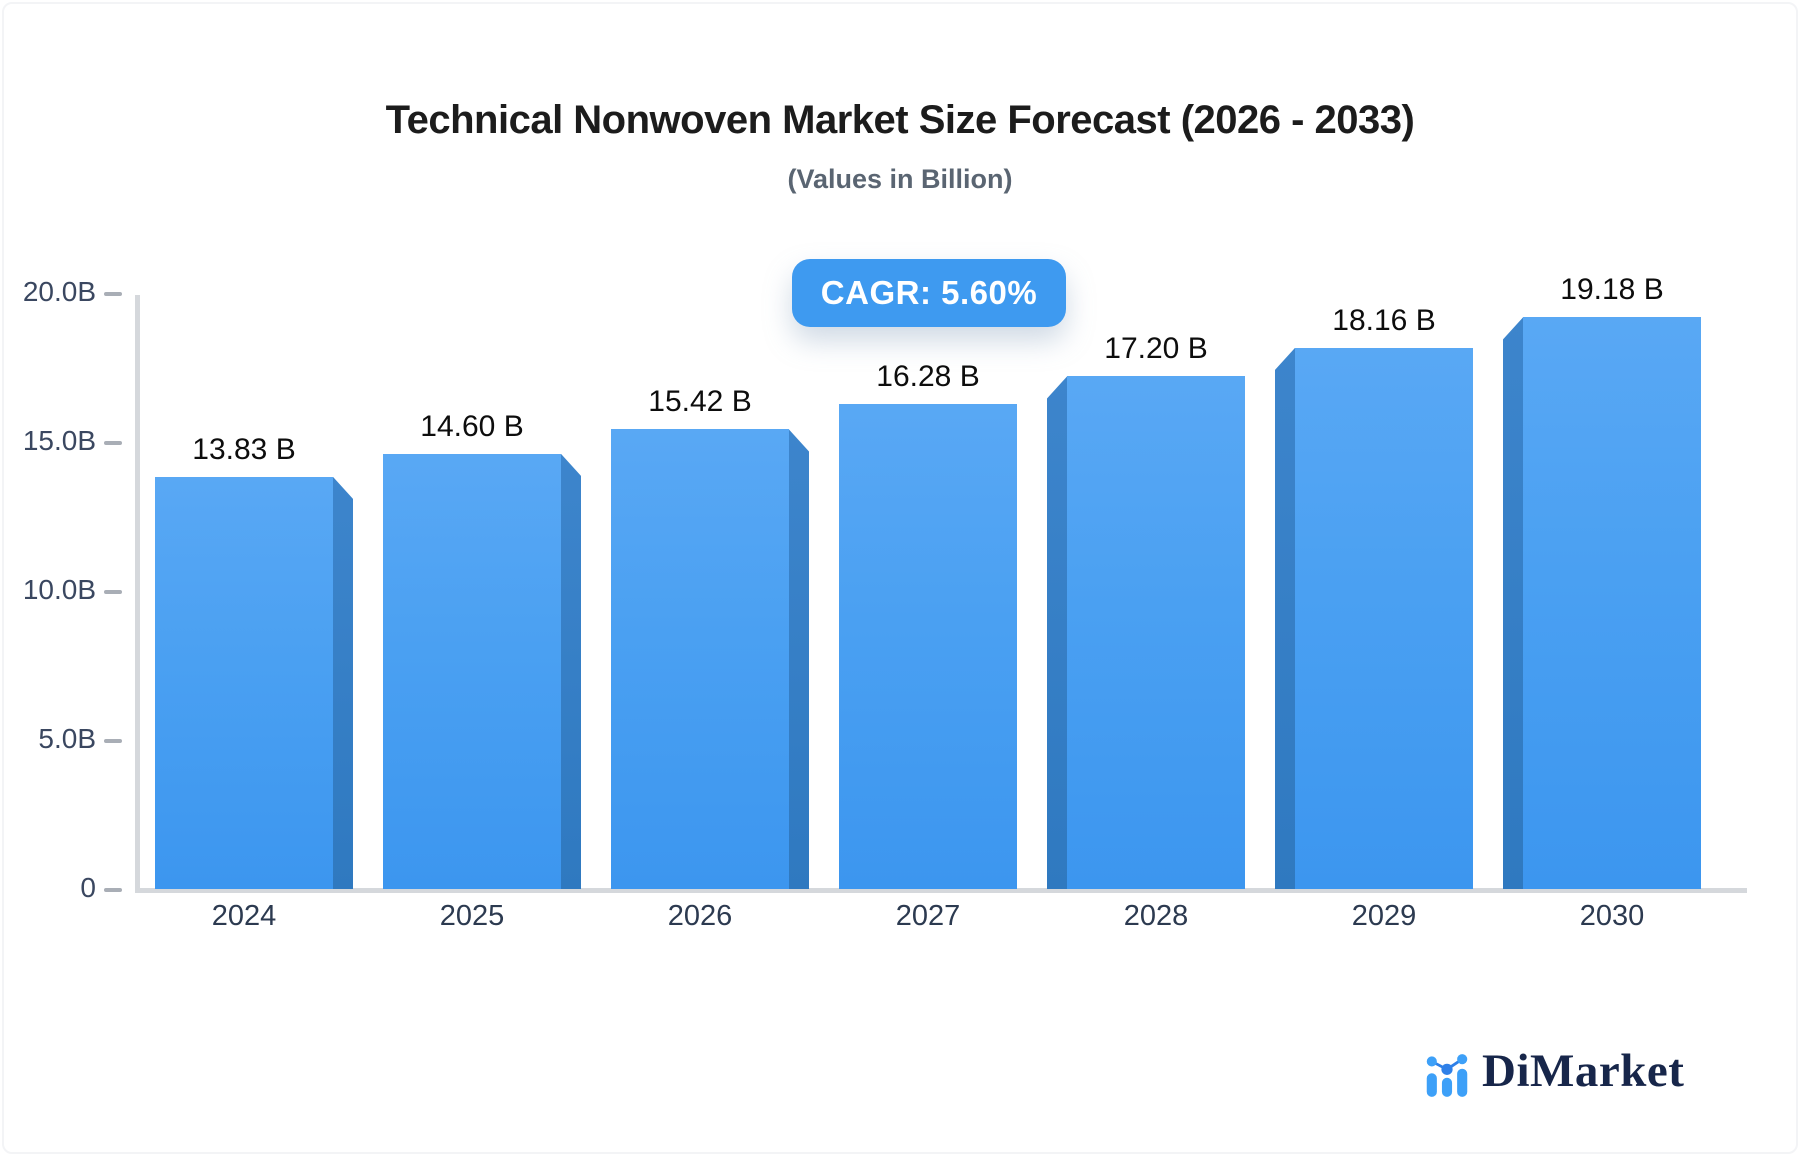 The image size is (1800, 1156). I want to click on bar-side-2026, so click(799, 659).